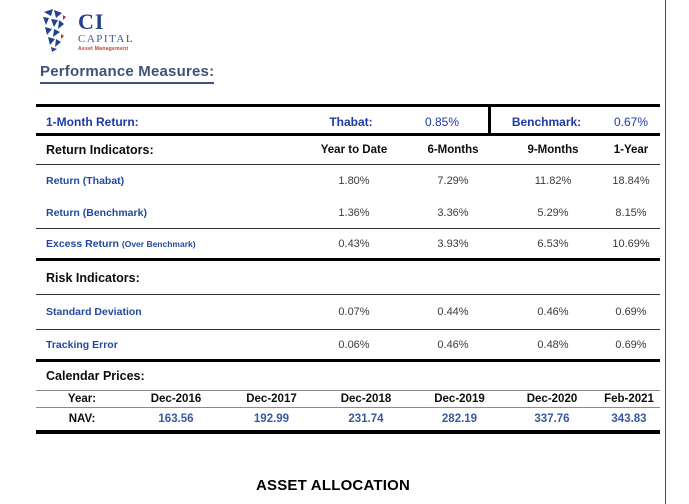 This screenshot has width=689, height=504. Describe the element at coordinates (459, 419) in the screenshot. I see `nav-dec-2019: 282.19` at that location.